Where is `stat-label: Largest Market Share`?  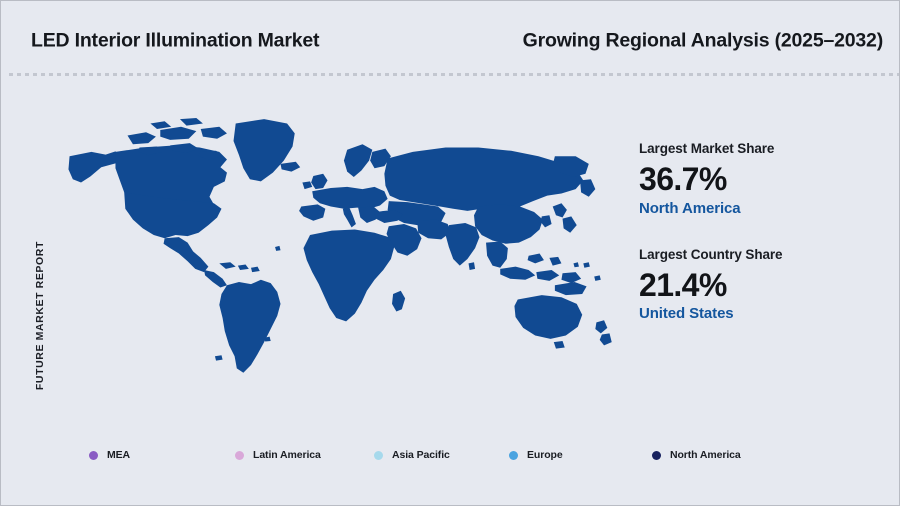
stat-label: Largest Market Share is located at coordinates (707, 148).